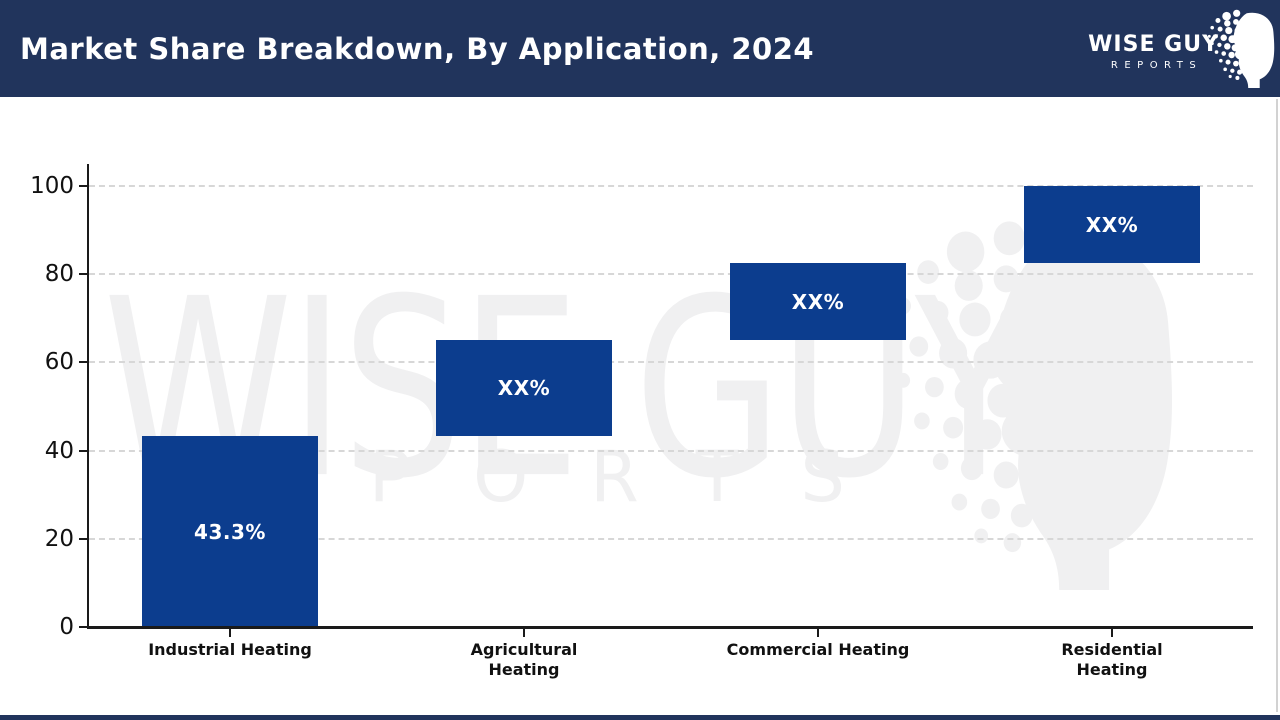 This screenshot has height=720, width=1280. Describe the element at coordinates (59, 450) in the screenshot. I see `y-tick-label-40: 40` at that location.